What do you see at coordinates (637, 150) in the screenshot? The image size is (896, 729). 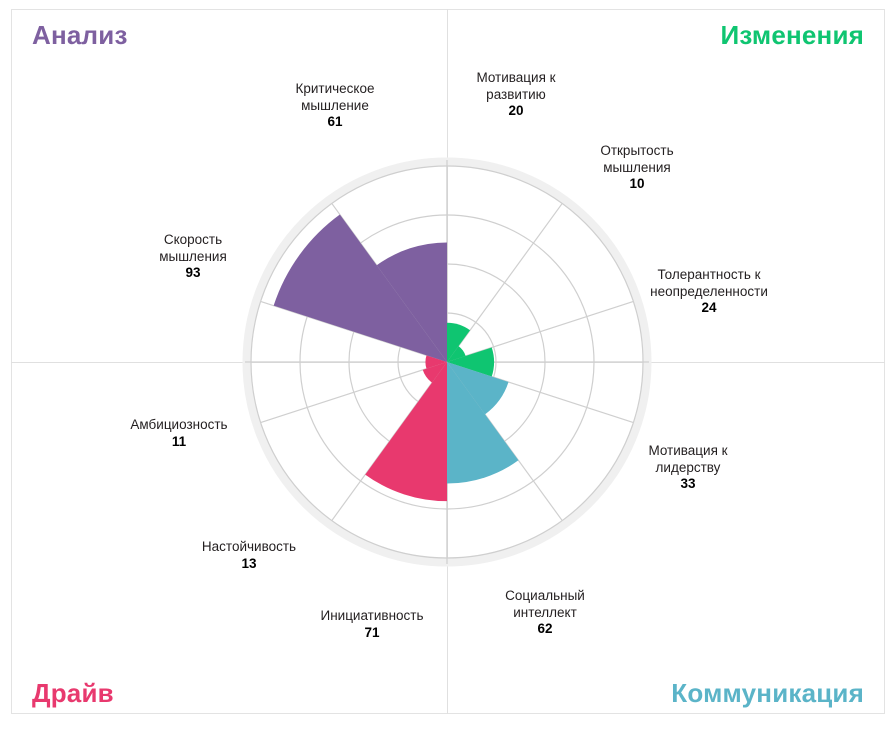 I see `point-label-text: Открытость` at bounding box center [637, 150].